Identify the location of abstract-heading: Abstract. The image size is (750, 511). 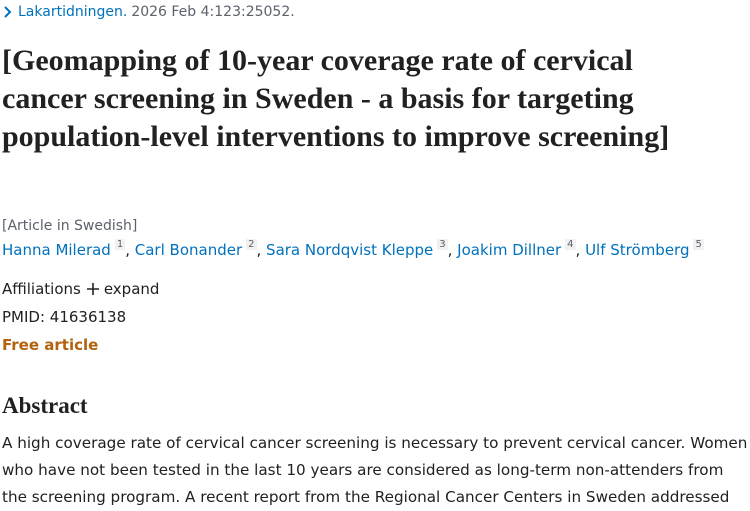
(45, 405).